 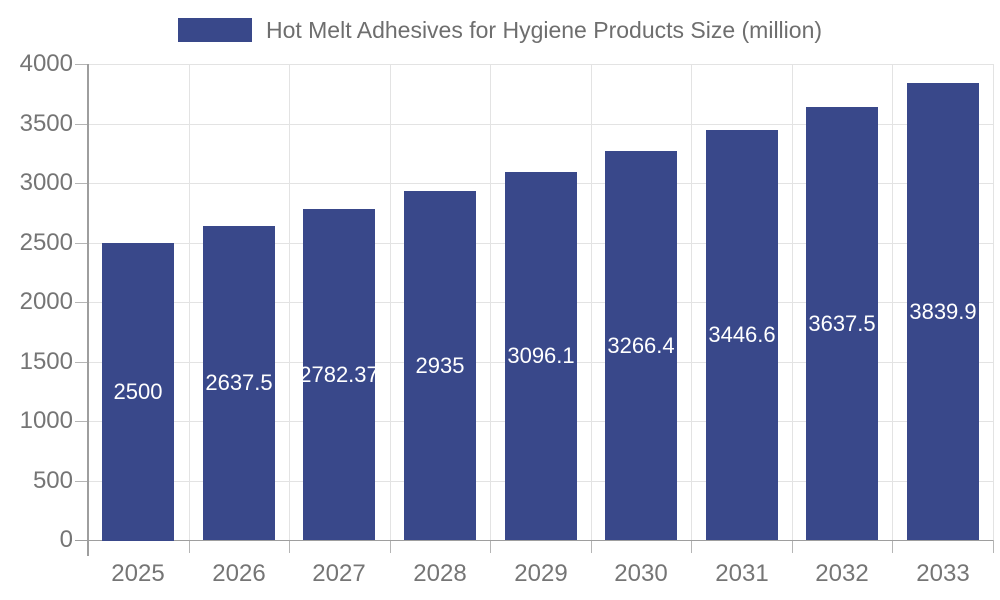 I want to click on y-axis-tick-label: 1000, so click(x=46, y=420).